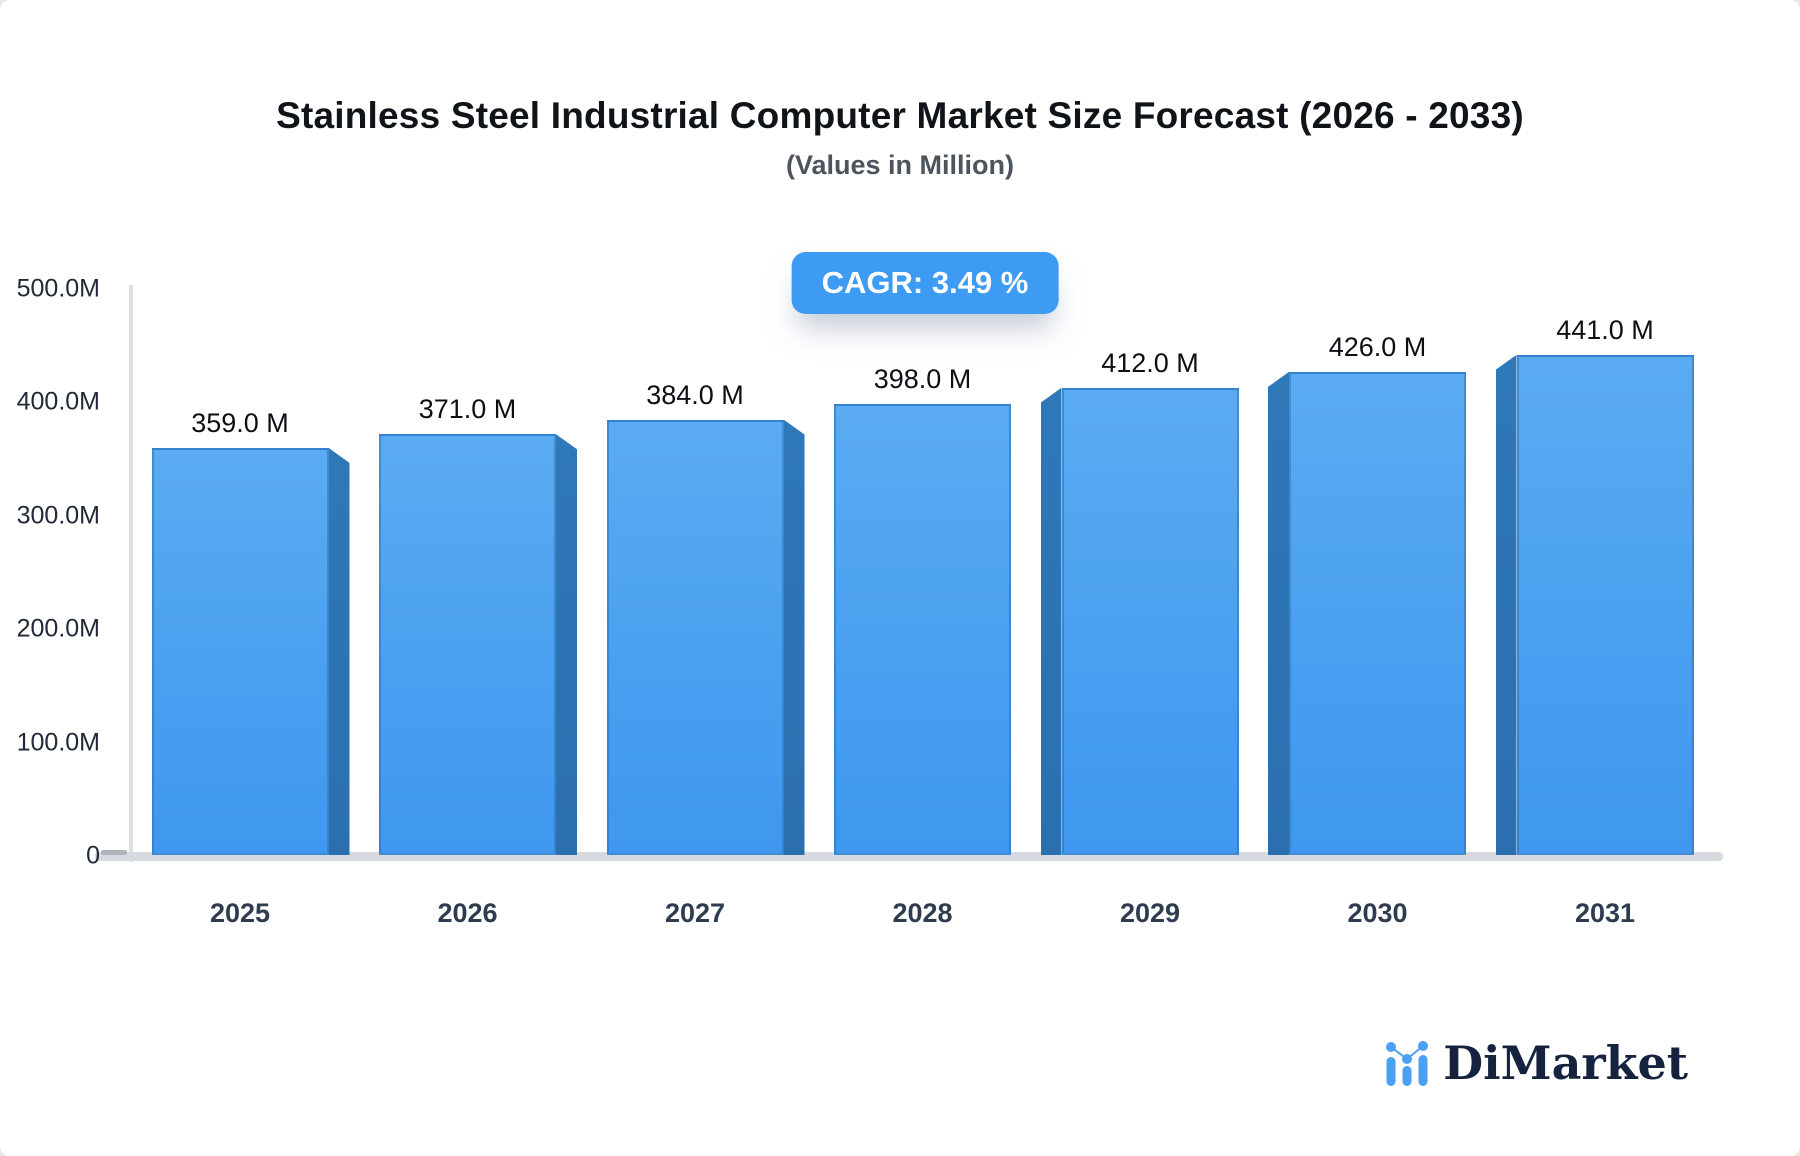 The height and width of the screenshot is (1156, 1800). I want to click on bar-value-label: 371.0 M, so click(467, 409).